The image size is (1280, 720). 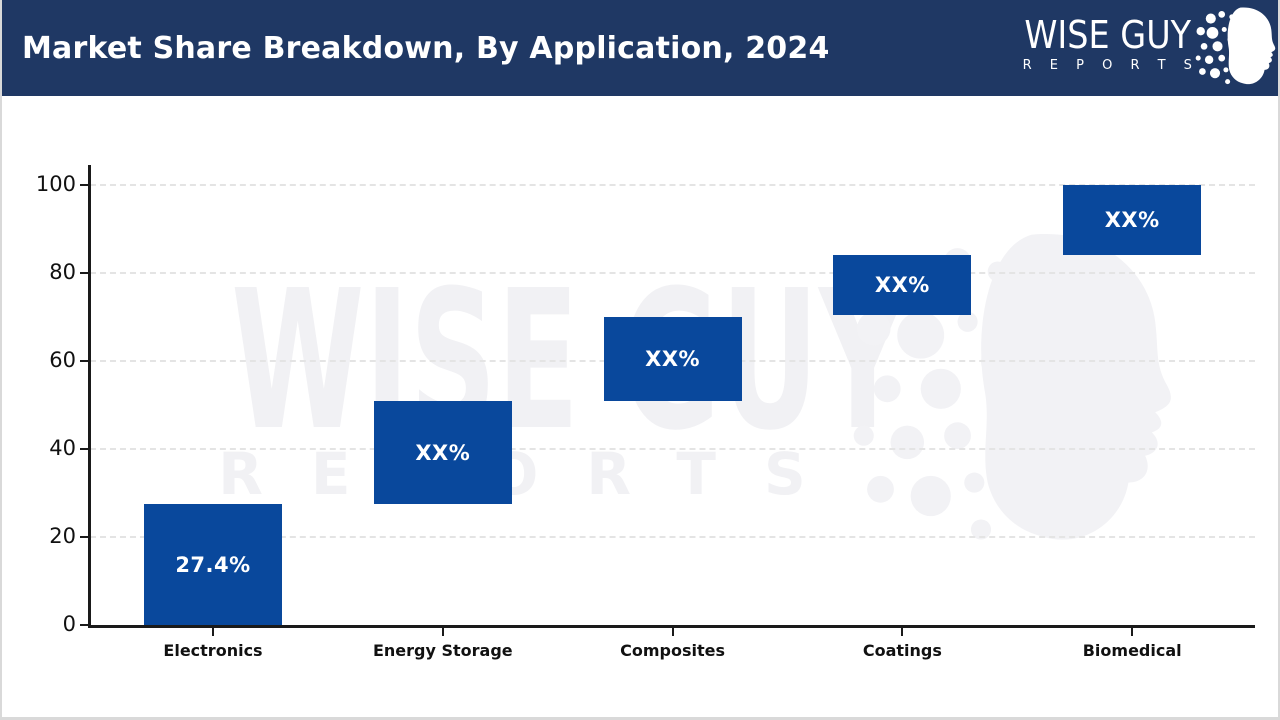 What do you see at coordinates (671, 626) in the screenshot?
I see `x-axis-line` at bounding box center [671, 626].